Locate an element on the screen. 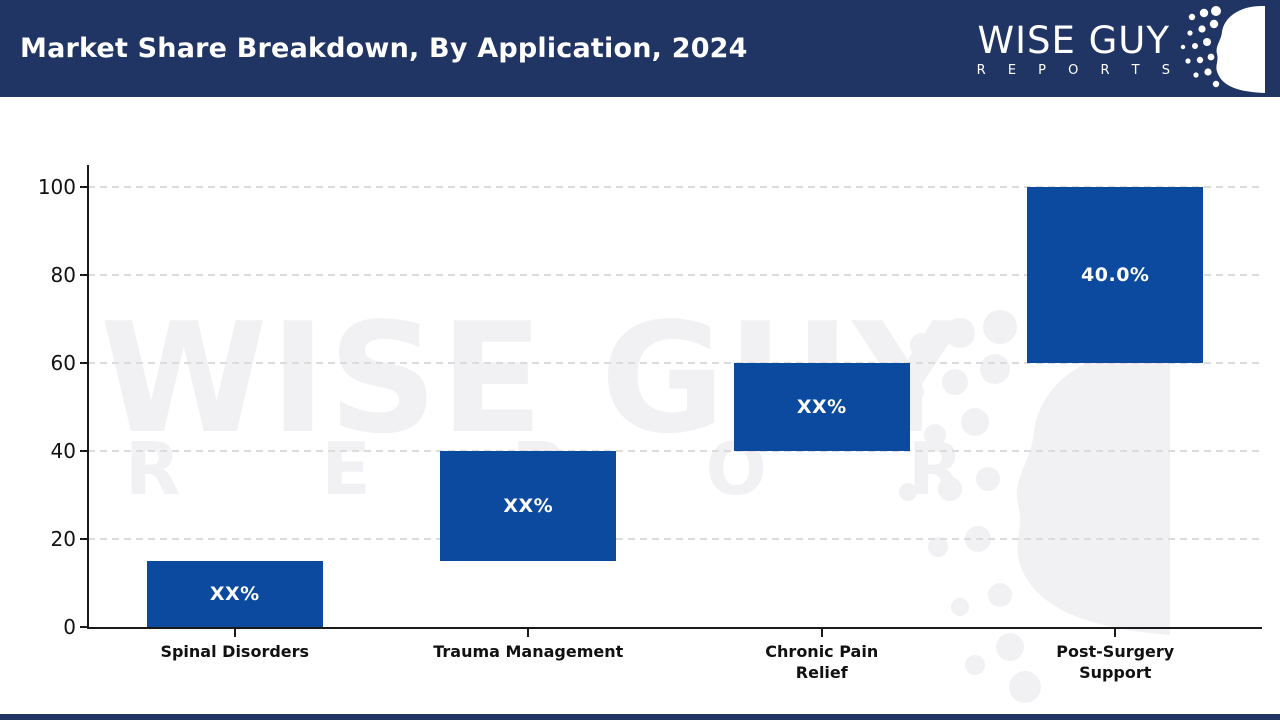 The image size is (1280, 720). y-axis-tick-label: 0 is located at coordinates (69, 627).